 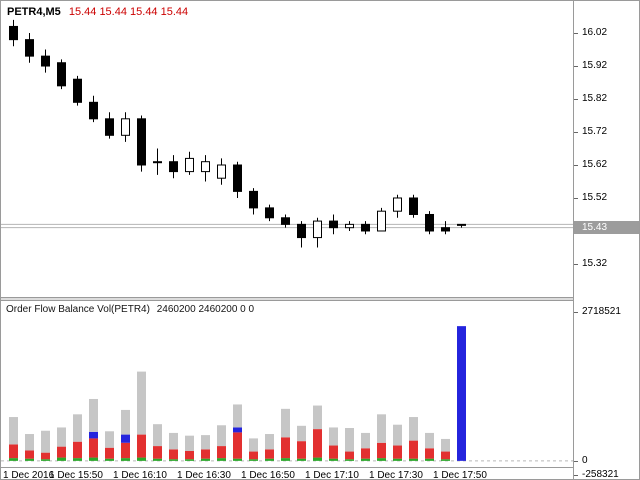 I want to click on axis-tick-label: 15.52, so click(x=595, y=197).